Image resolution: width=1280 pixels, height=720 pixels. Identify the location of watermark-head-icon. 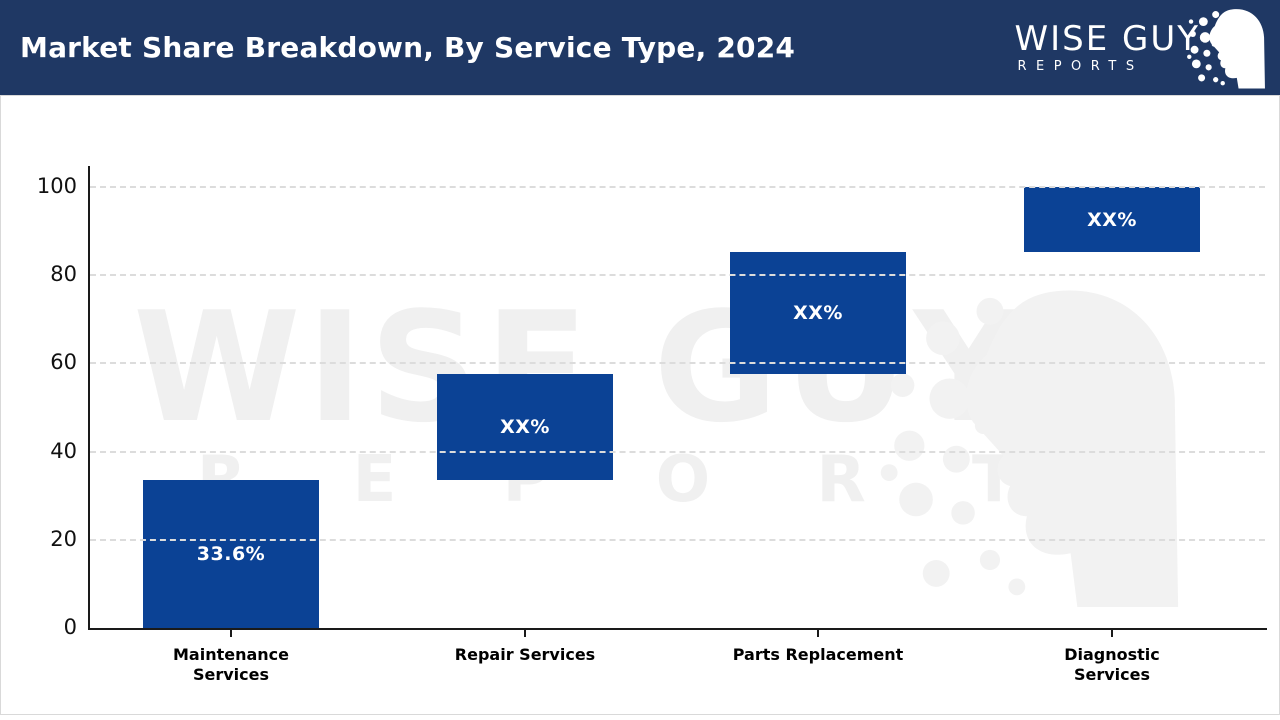
(1029, 448).